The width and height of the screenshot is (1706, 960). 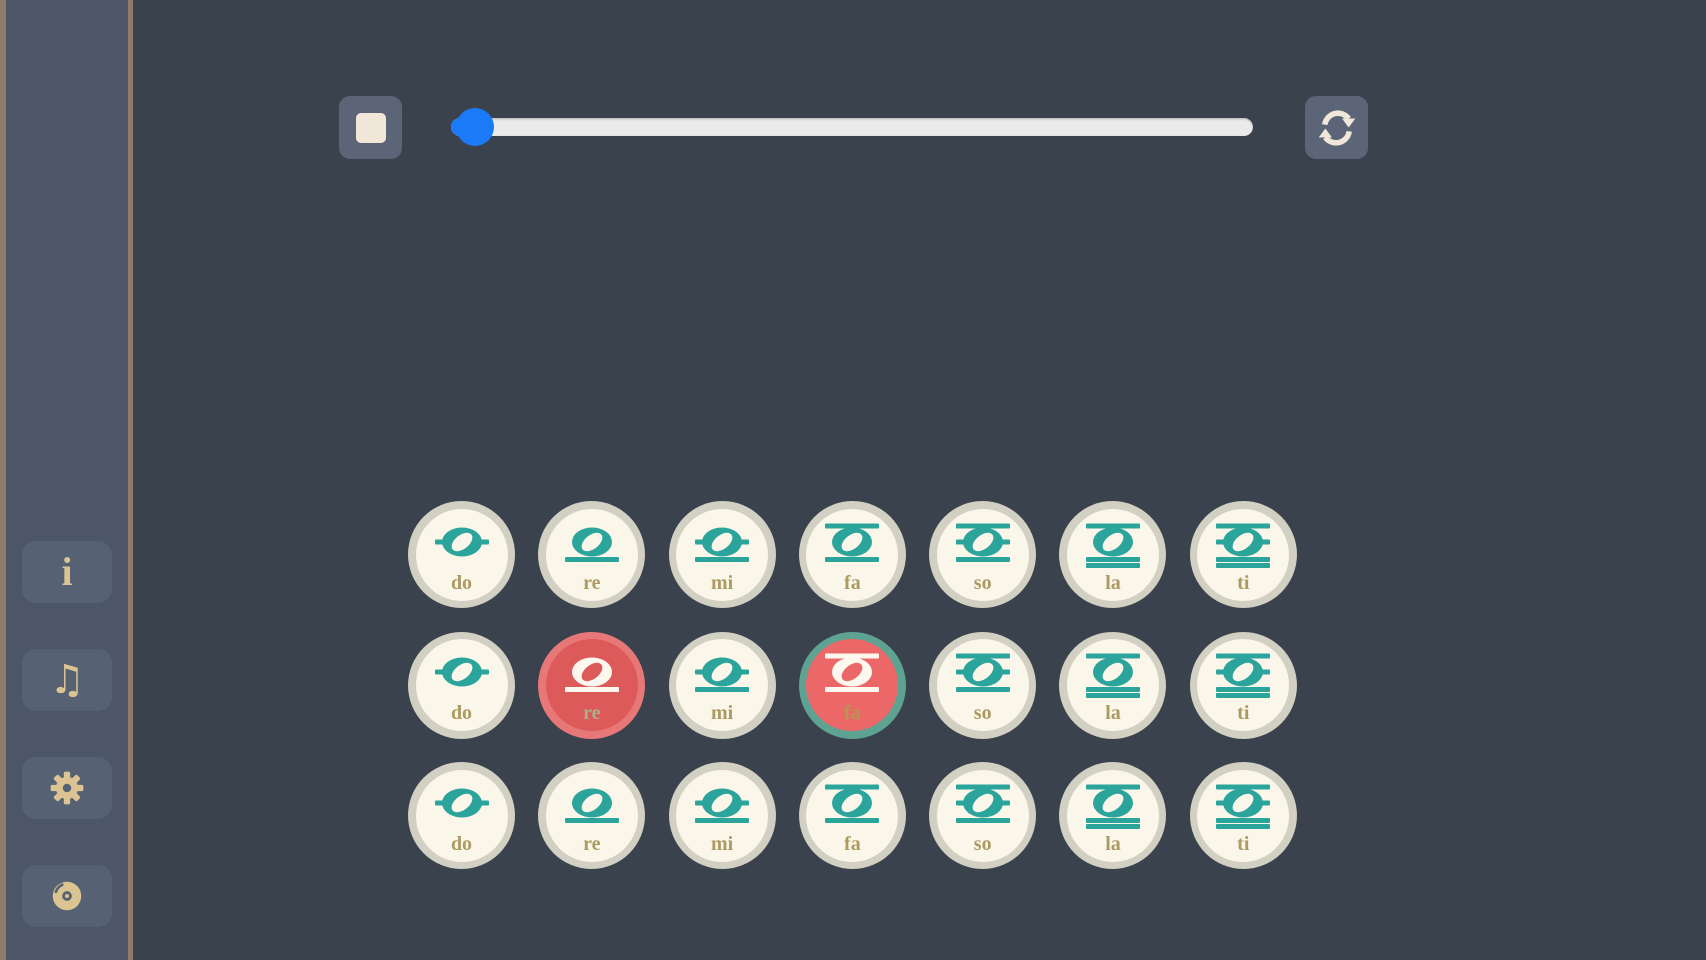 I want to click on slider-thumb, so click(x=475, y=127).